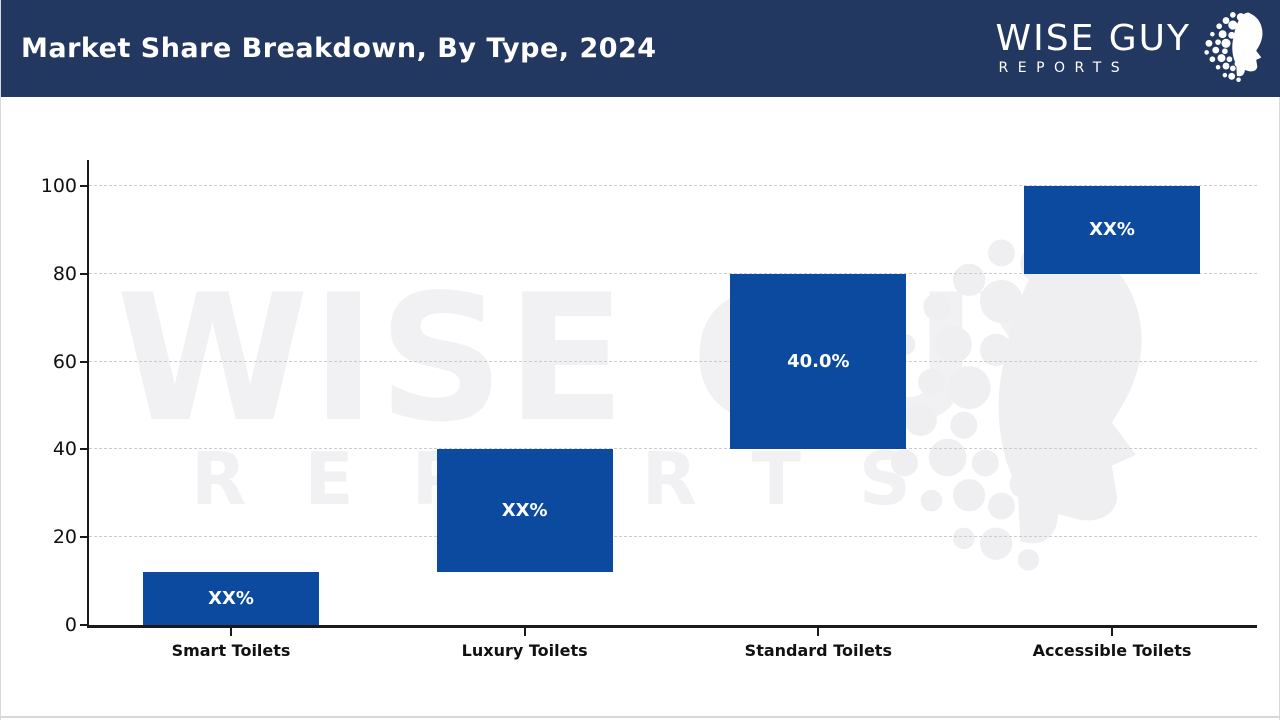 The image size is (1280, 720). Describe the element at coordinates (64, 273) in the screenshot. I see `y-tick-label: 80` at that location.